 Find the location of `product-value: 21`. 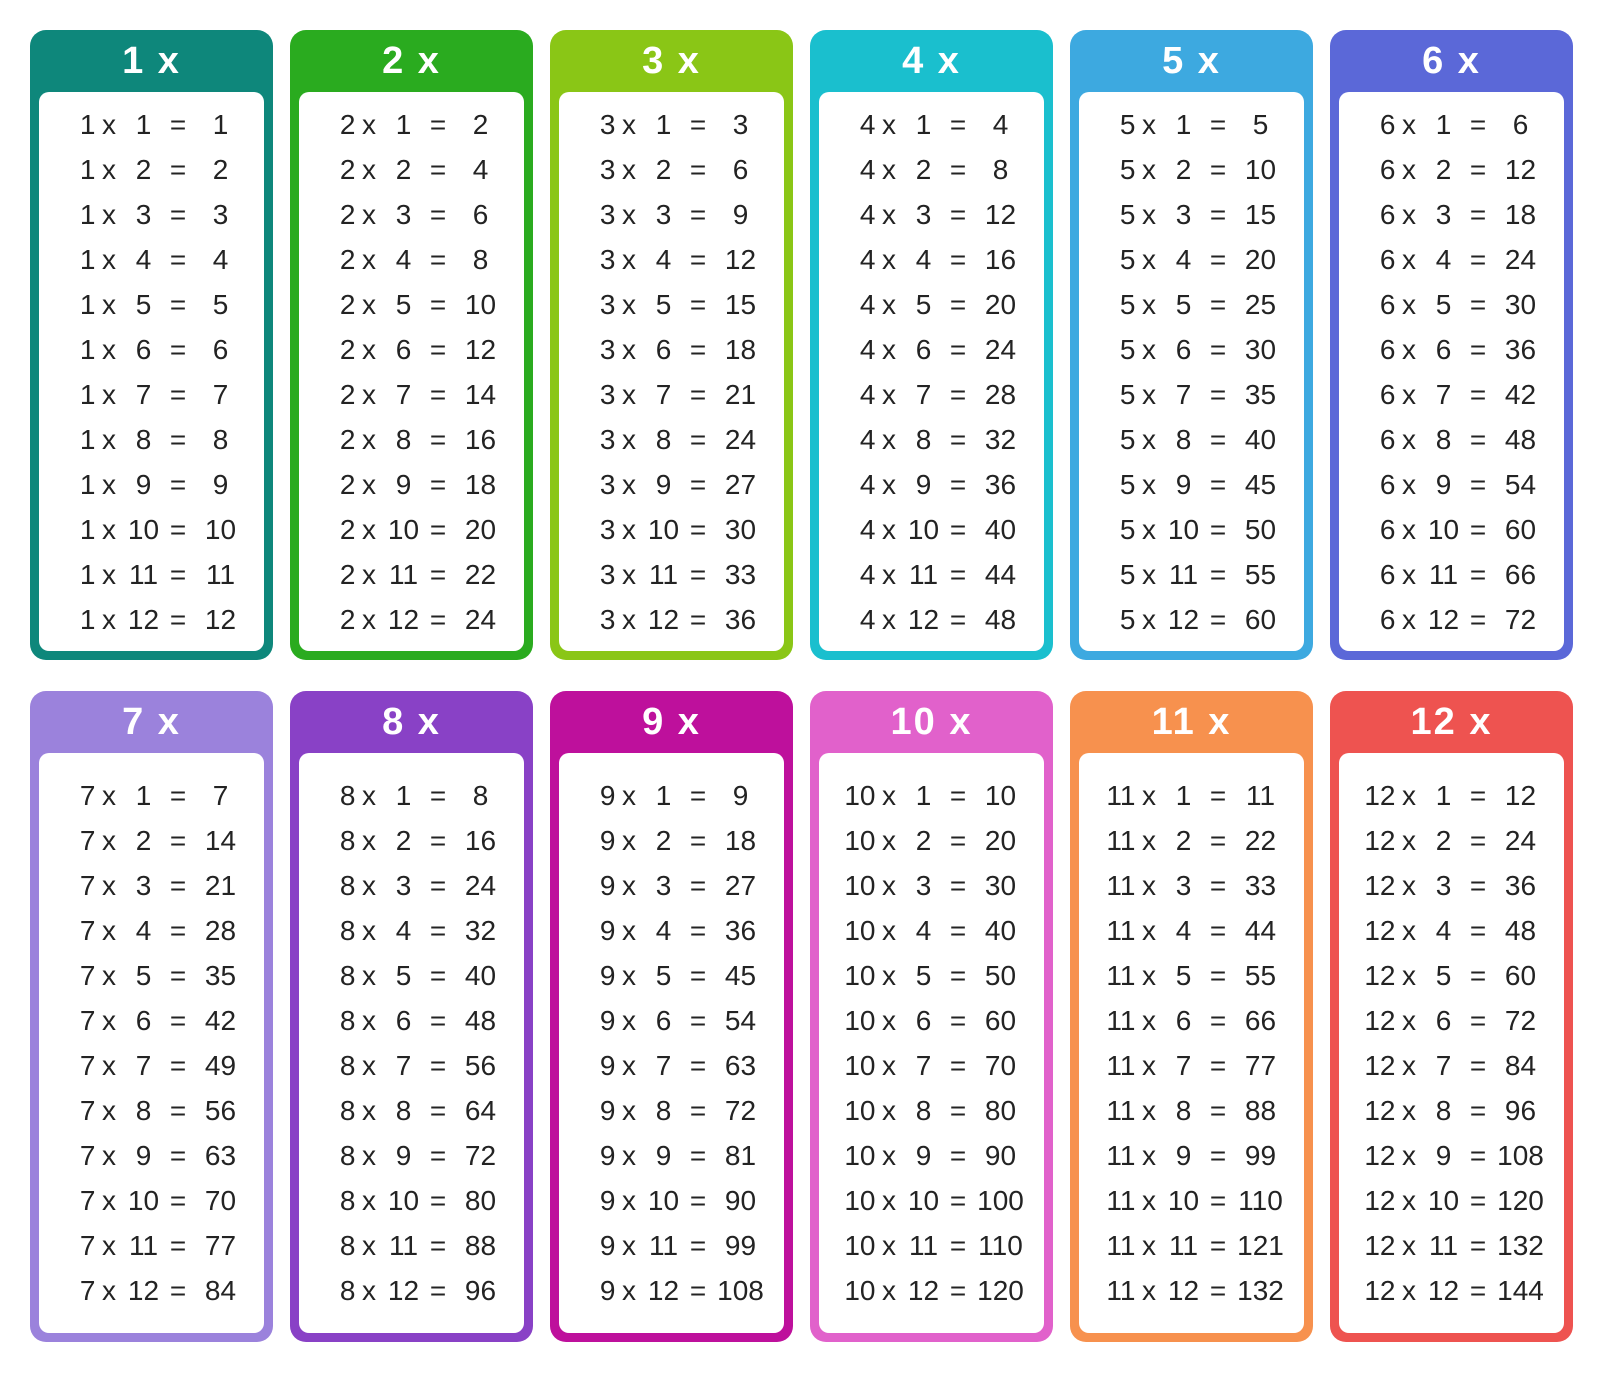

product-value: 21 is located at coordinates (740, 394).